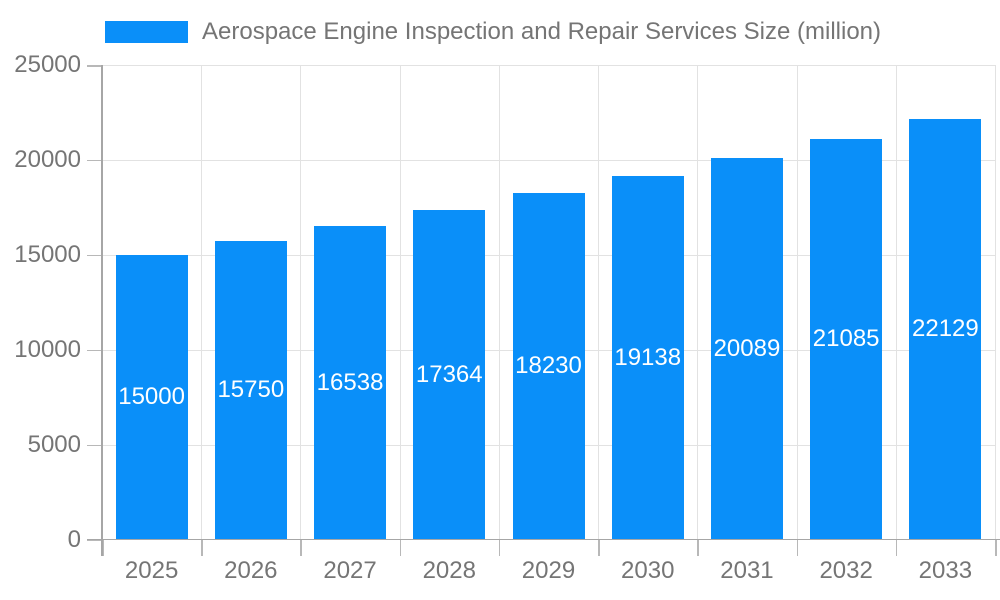 The width and height of the screenshot is (1000, 600). I want to click on bar-value-label: 18230, so click(548, 366).